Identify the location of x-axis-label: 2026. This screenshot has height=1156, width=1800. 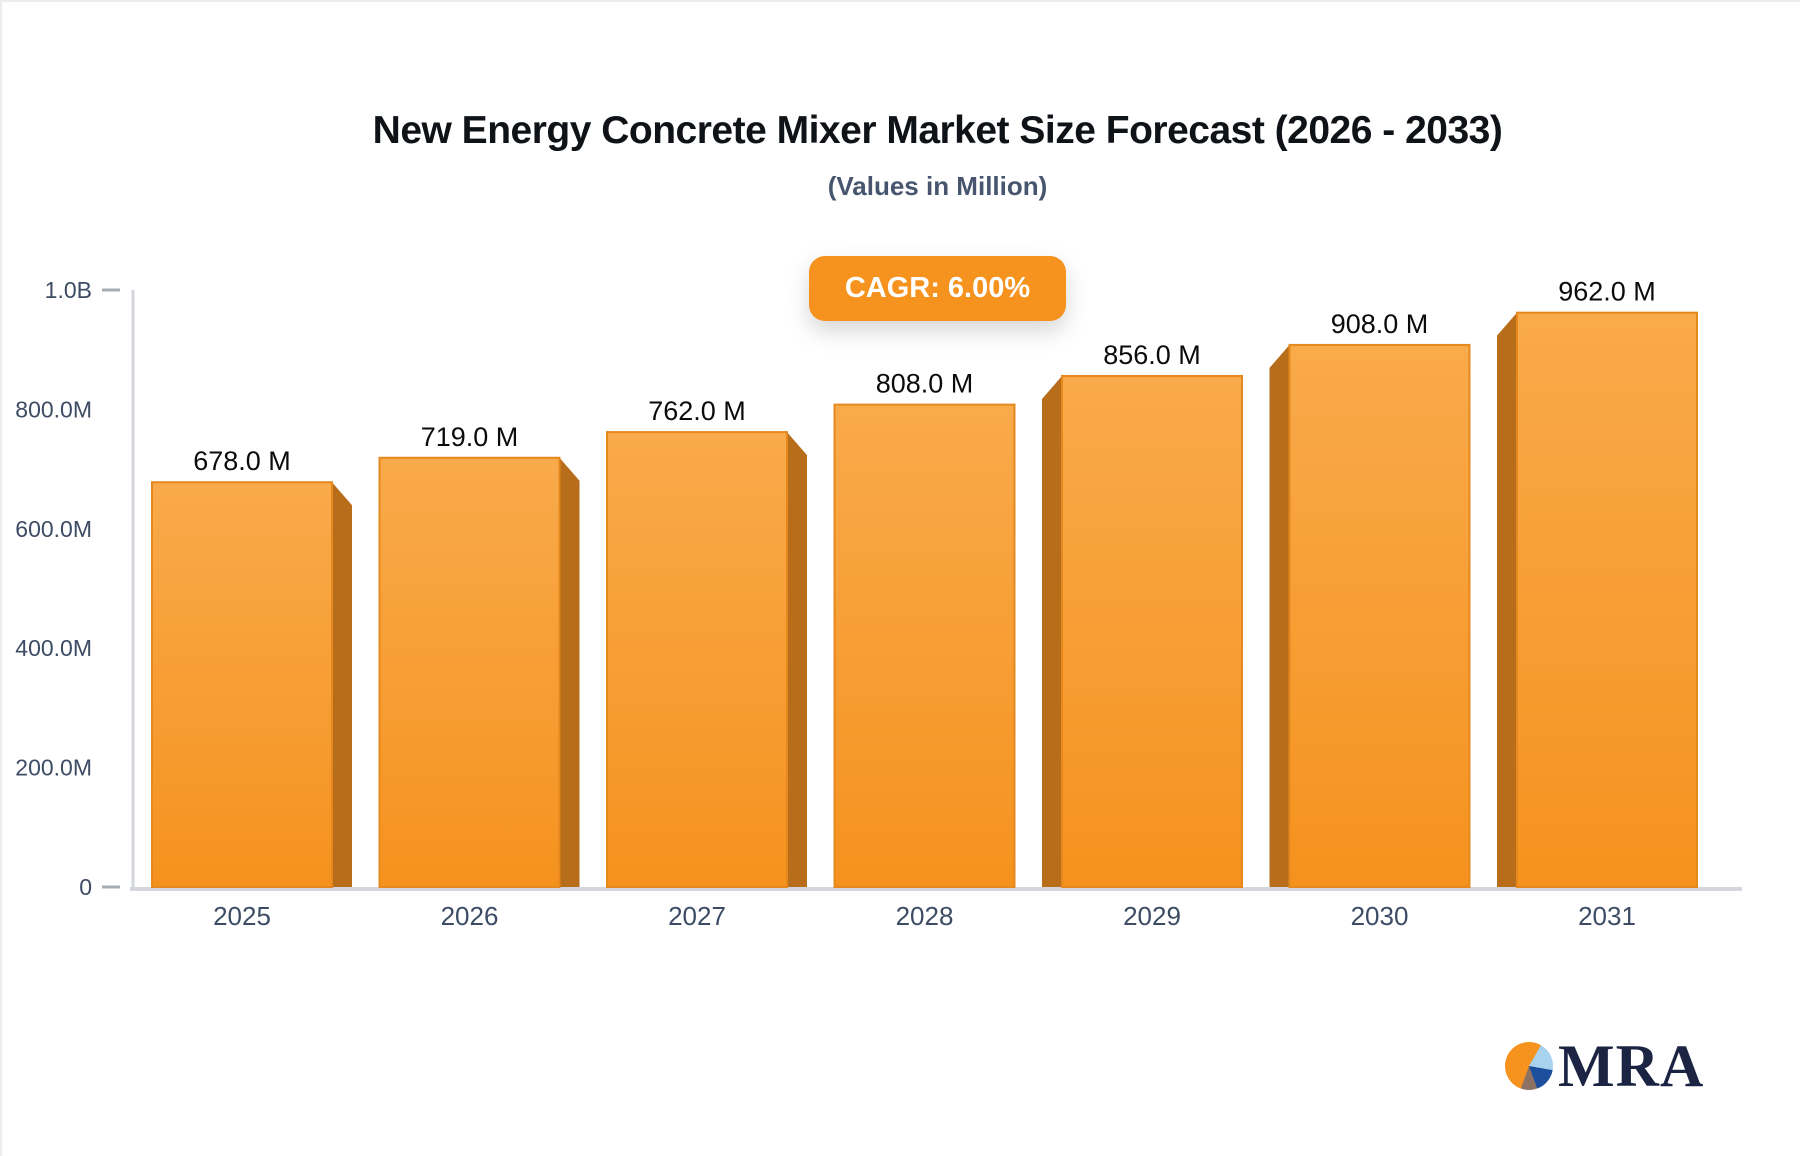
(470, 916).